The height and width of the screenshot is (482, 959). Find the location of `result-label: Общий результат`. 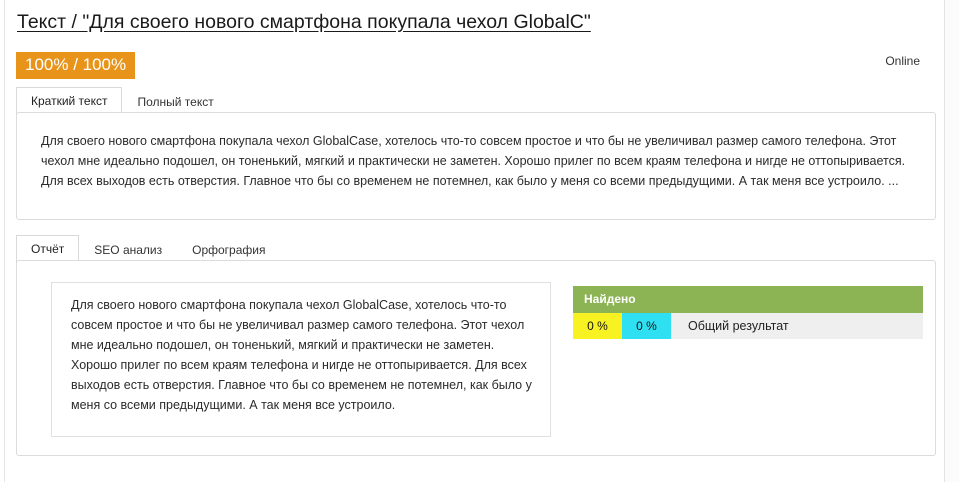

result-label: Общий результат is located at coordinates (738, 326).